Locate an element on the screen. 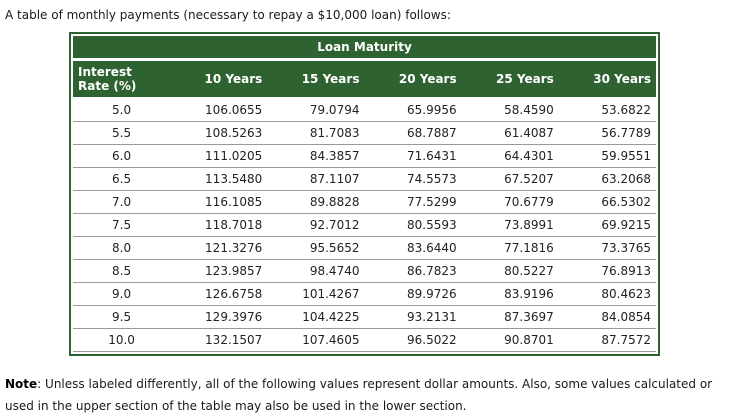  table-row: 9.0 126.6758 101.4267 89.9726 83.9196 80.4623 is located at coordinates (364, 294).